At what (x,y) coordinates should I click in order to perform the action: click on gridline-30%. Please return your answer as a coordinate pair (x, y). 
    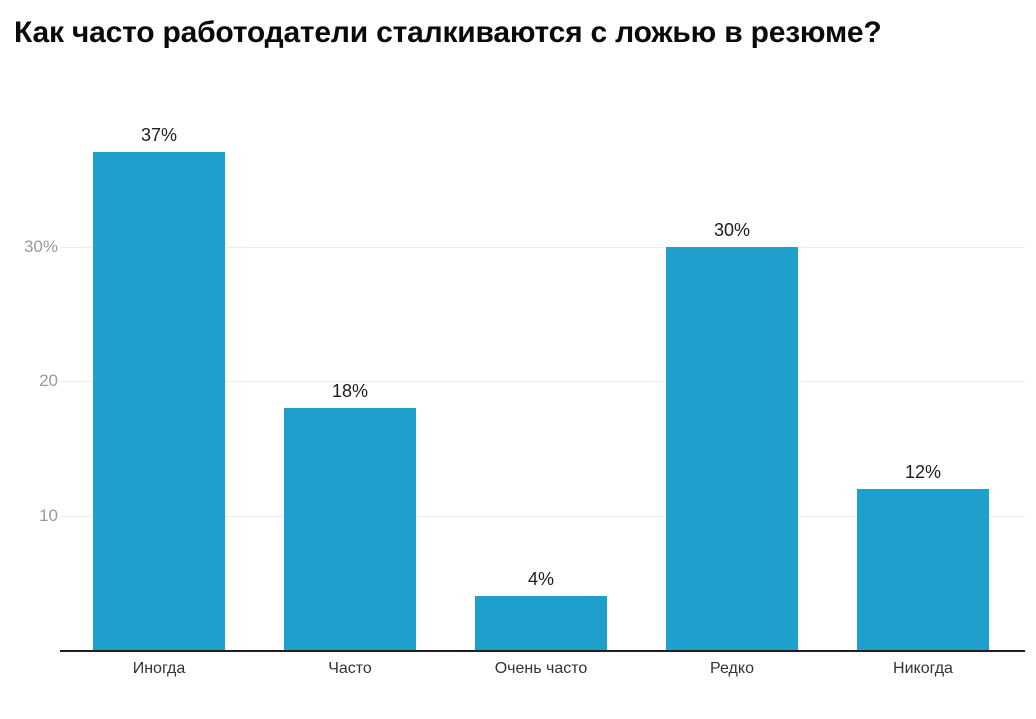
    Looking at the image, I should click on (542, 247).